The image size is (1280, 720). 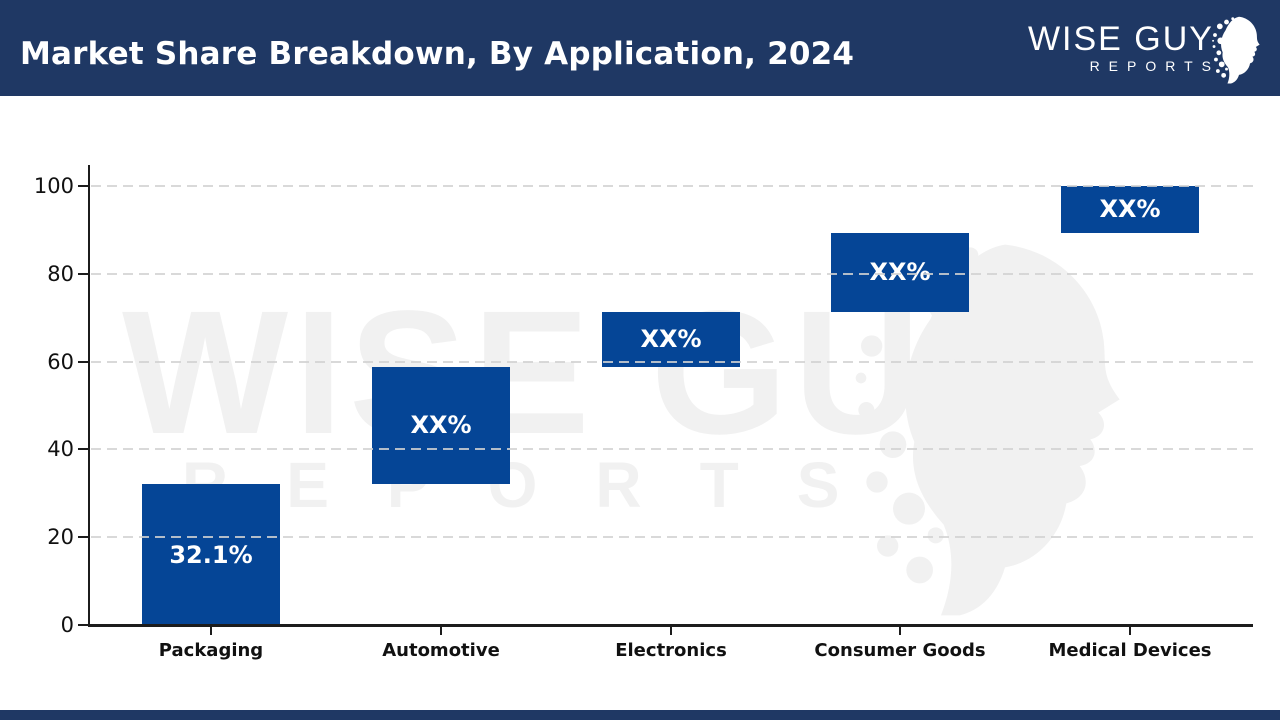 I want to click on bar-packaging: 32.1%, so click(x=211, y=554).